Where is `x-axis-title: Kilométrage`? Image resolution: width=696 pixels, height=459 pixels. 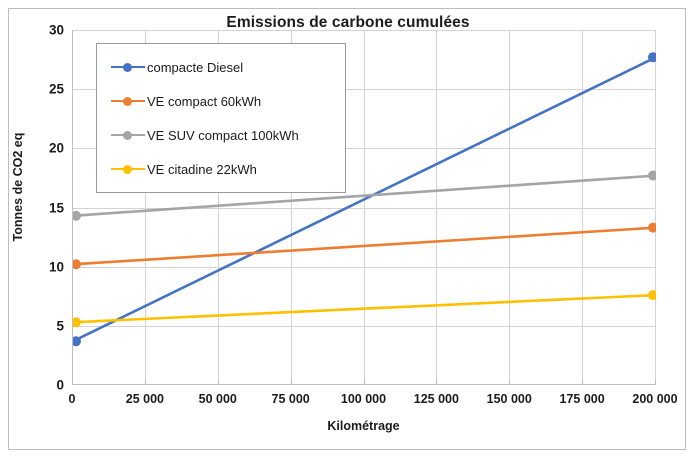 x-axis-title: Kilométrage is located at coordinates (363, 426).